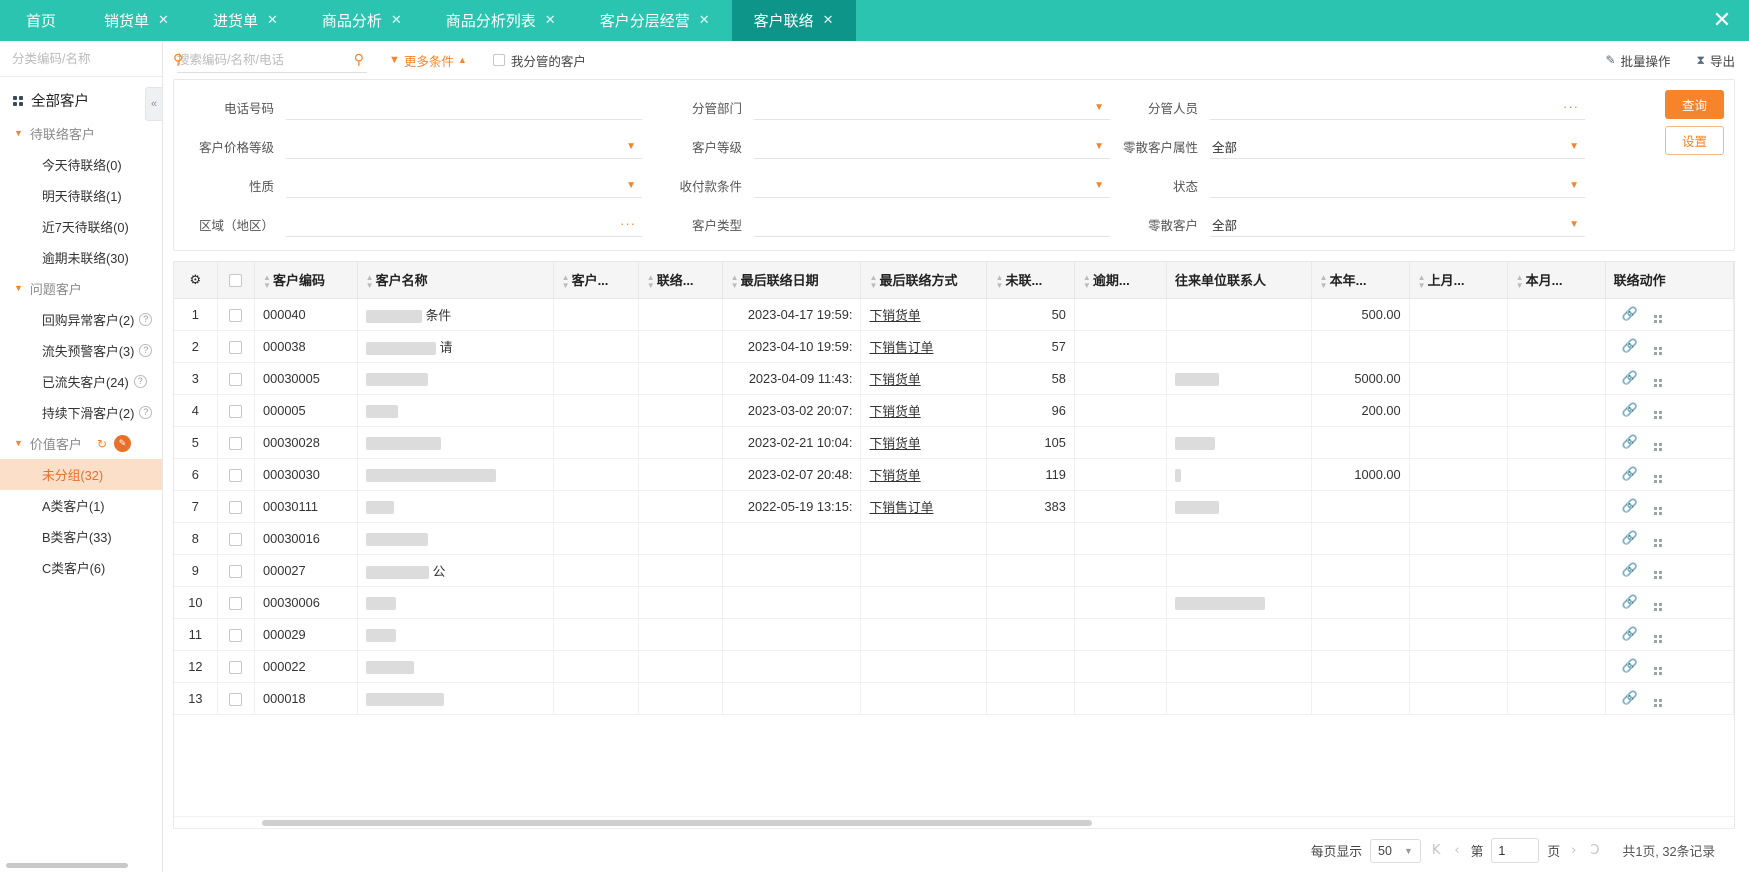 Image resolution: width=1749 pixels, height=872 pixels. What do you see at coordinates (1694, 104) in the screenshot?
I see `query-button: 查询` at bounding box center [1694, 104].